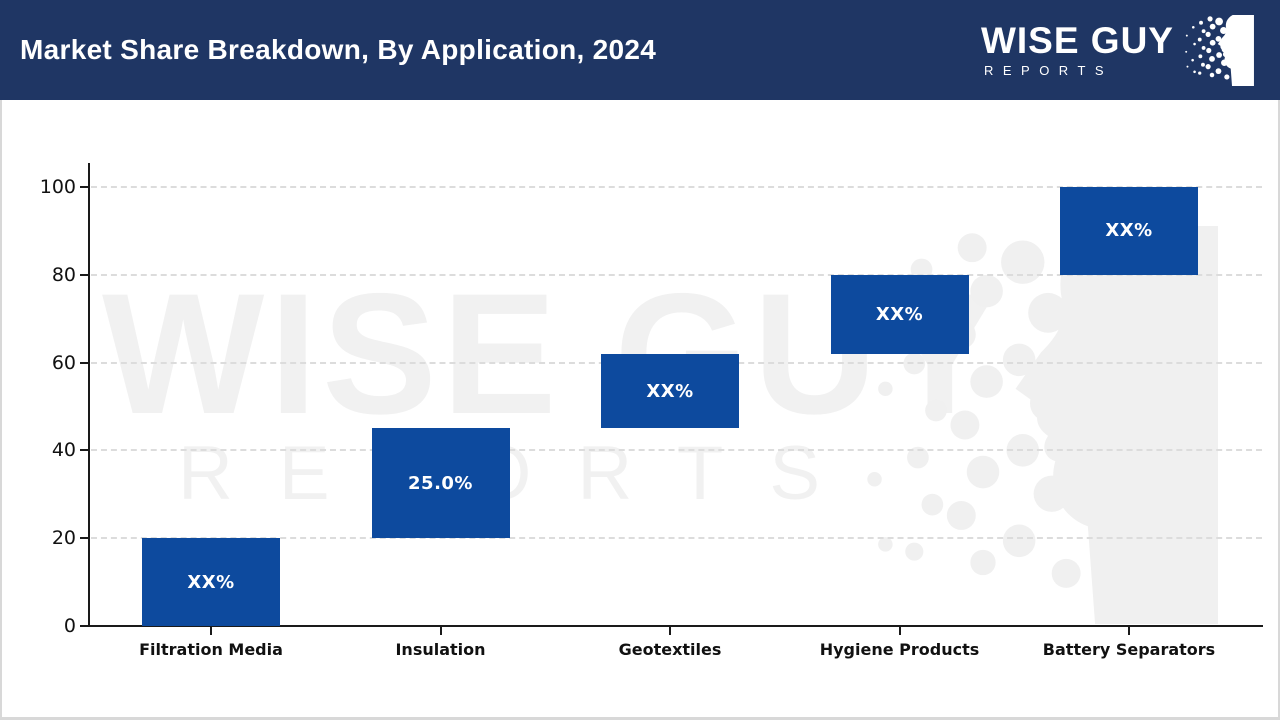 This screenshot has width=1280, height=720. I want to click on y-tick-label-0: 0, so click(69, 626).